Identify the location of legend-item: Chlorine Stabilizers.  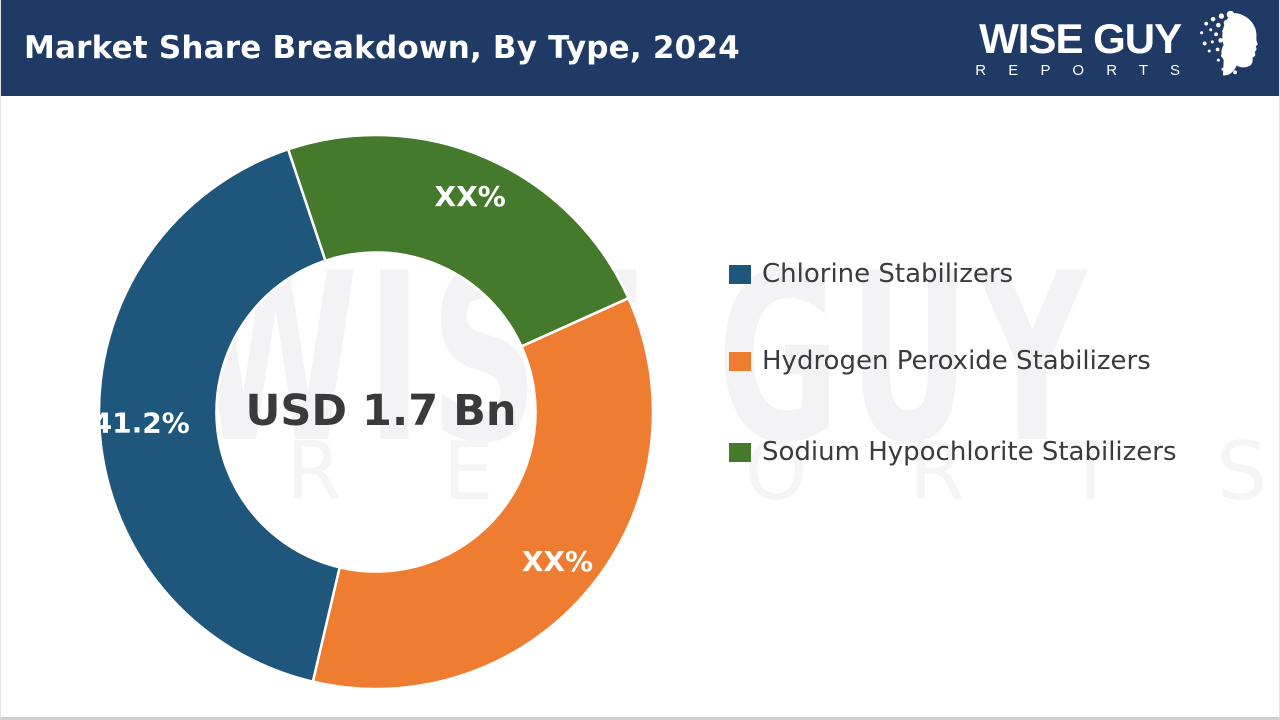
(871, 274).